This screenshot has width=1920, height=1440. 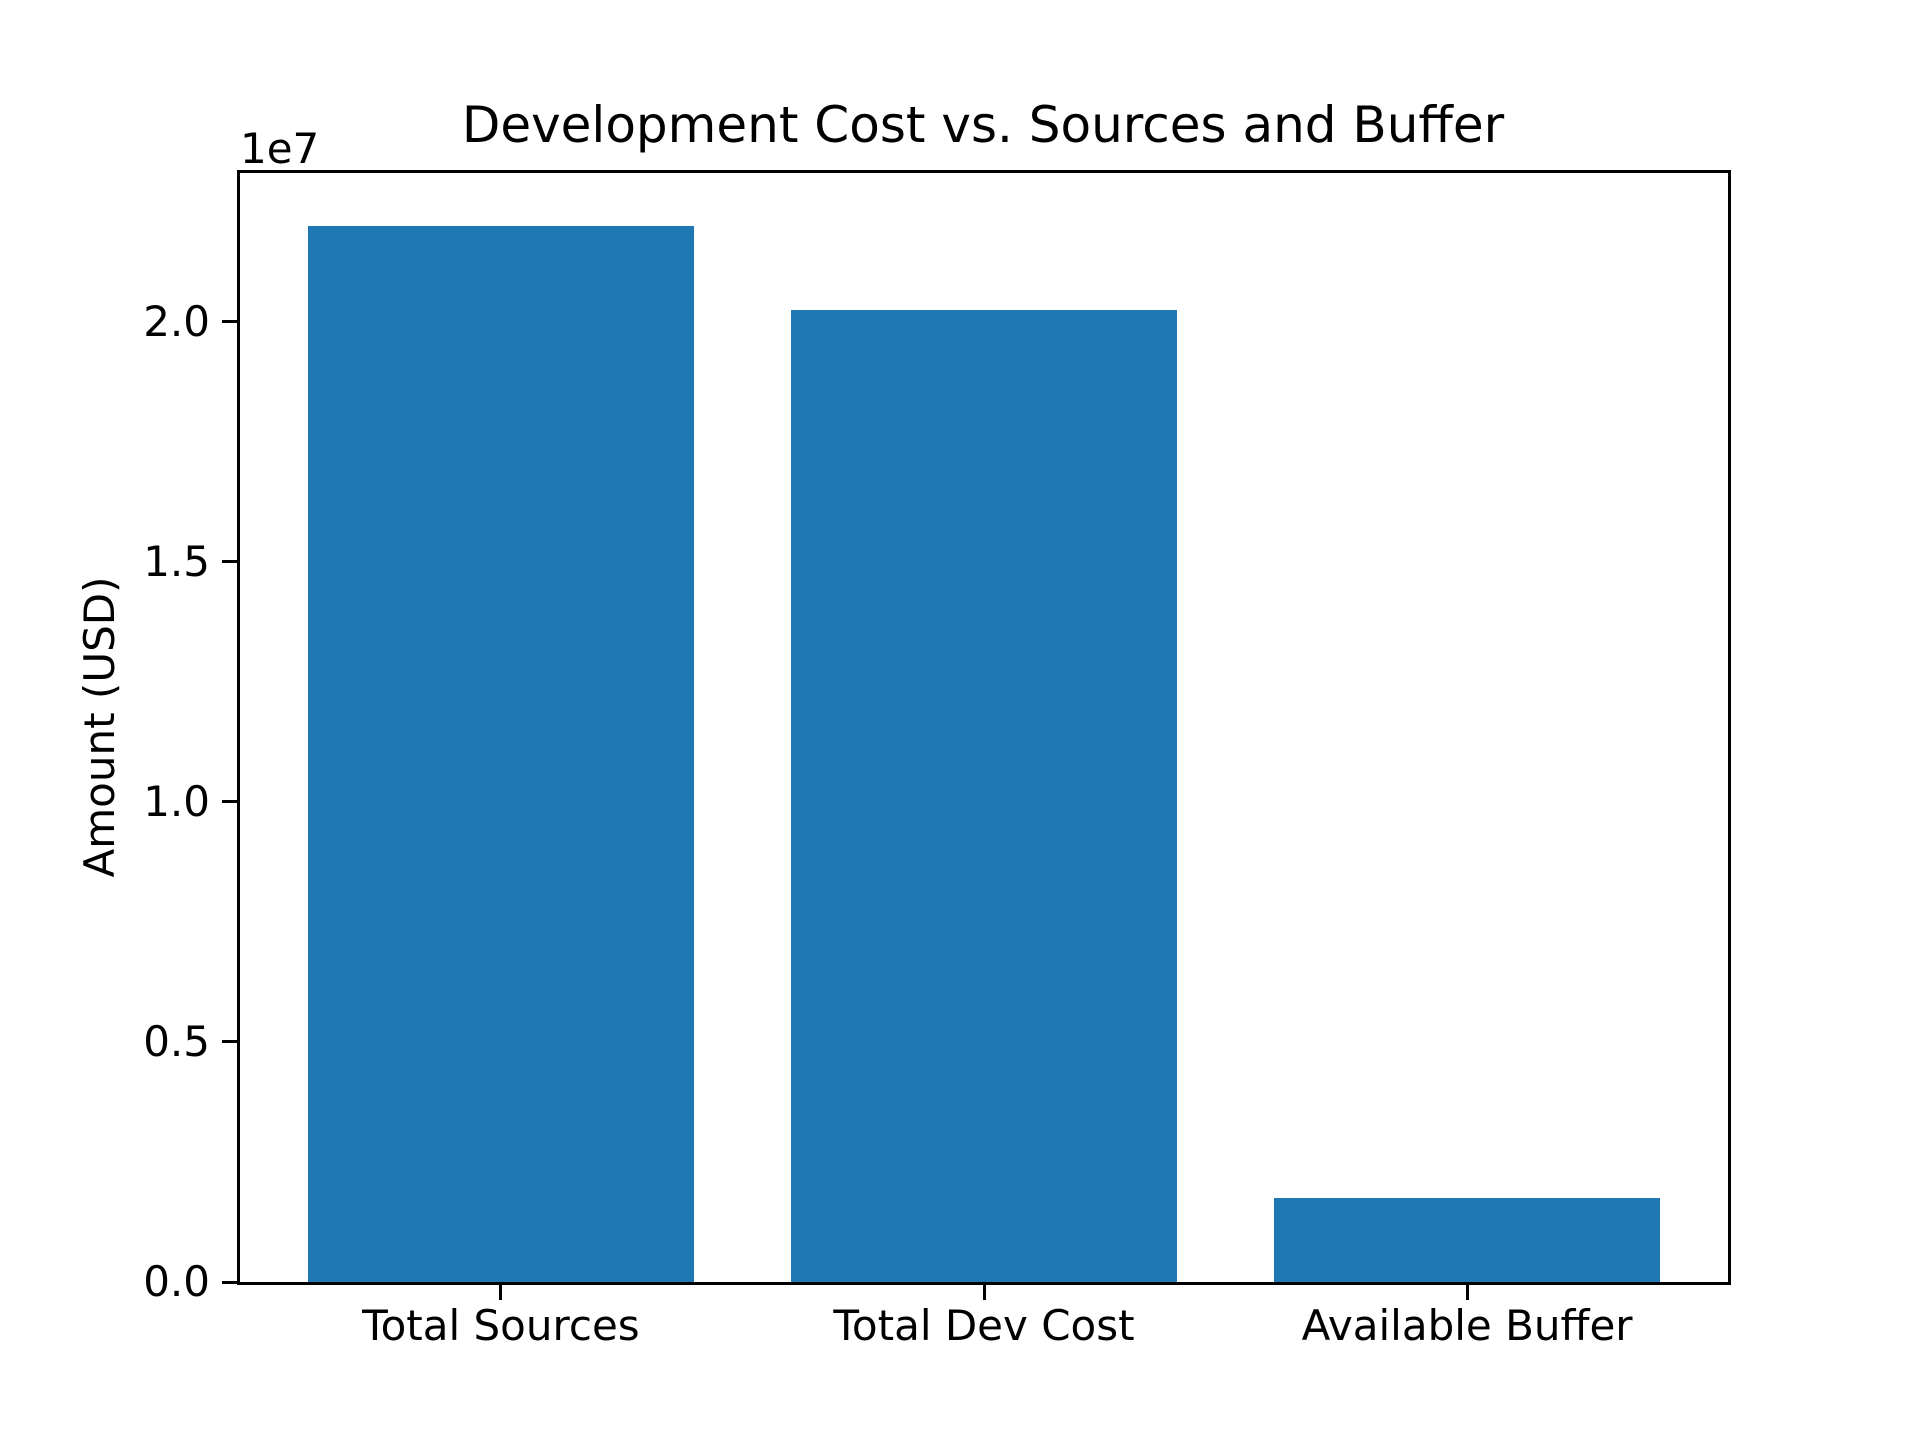 What do you see at coordinates (983, 125) in the screenshot?
I see `chart-title: Development Cost vs. Sources and Buffer` at bounding box center [983, 125].